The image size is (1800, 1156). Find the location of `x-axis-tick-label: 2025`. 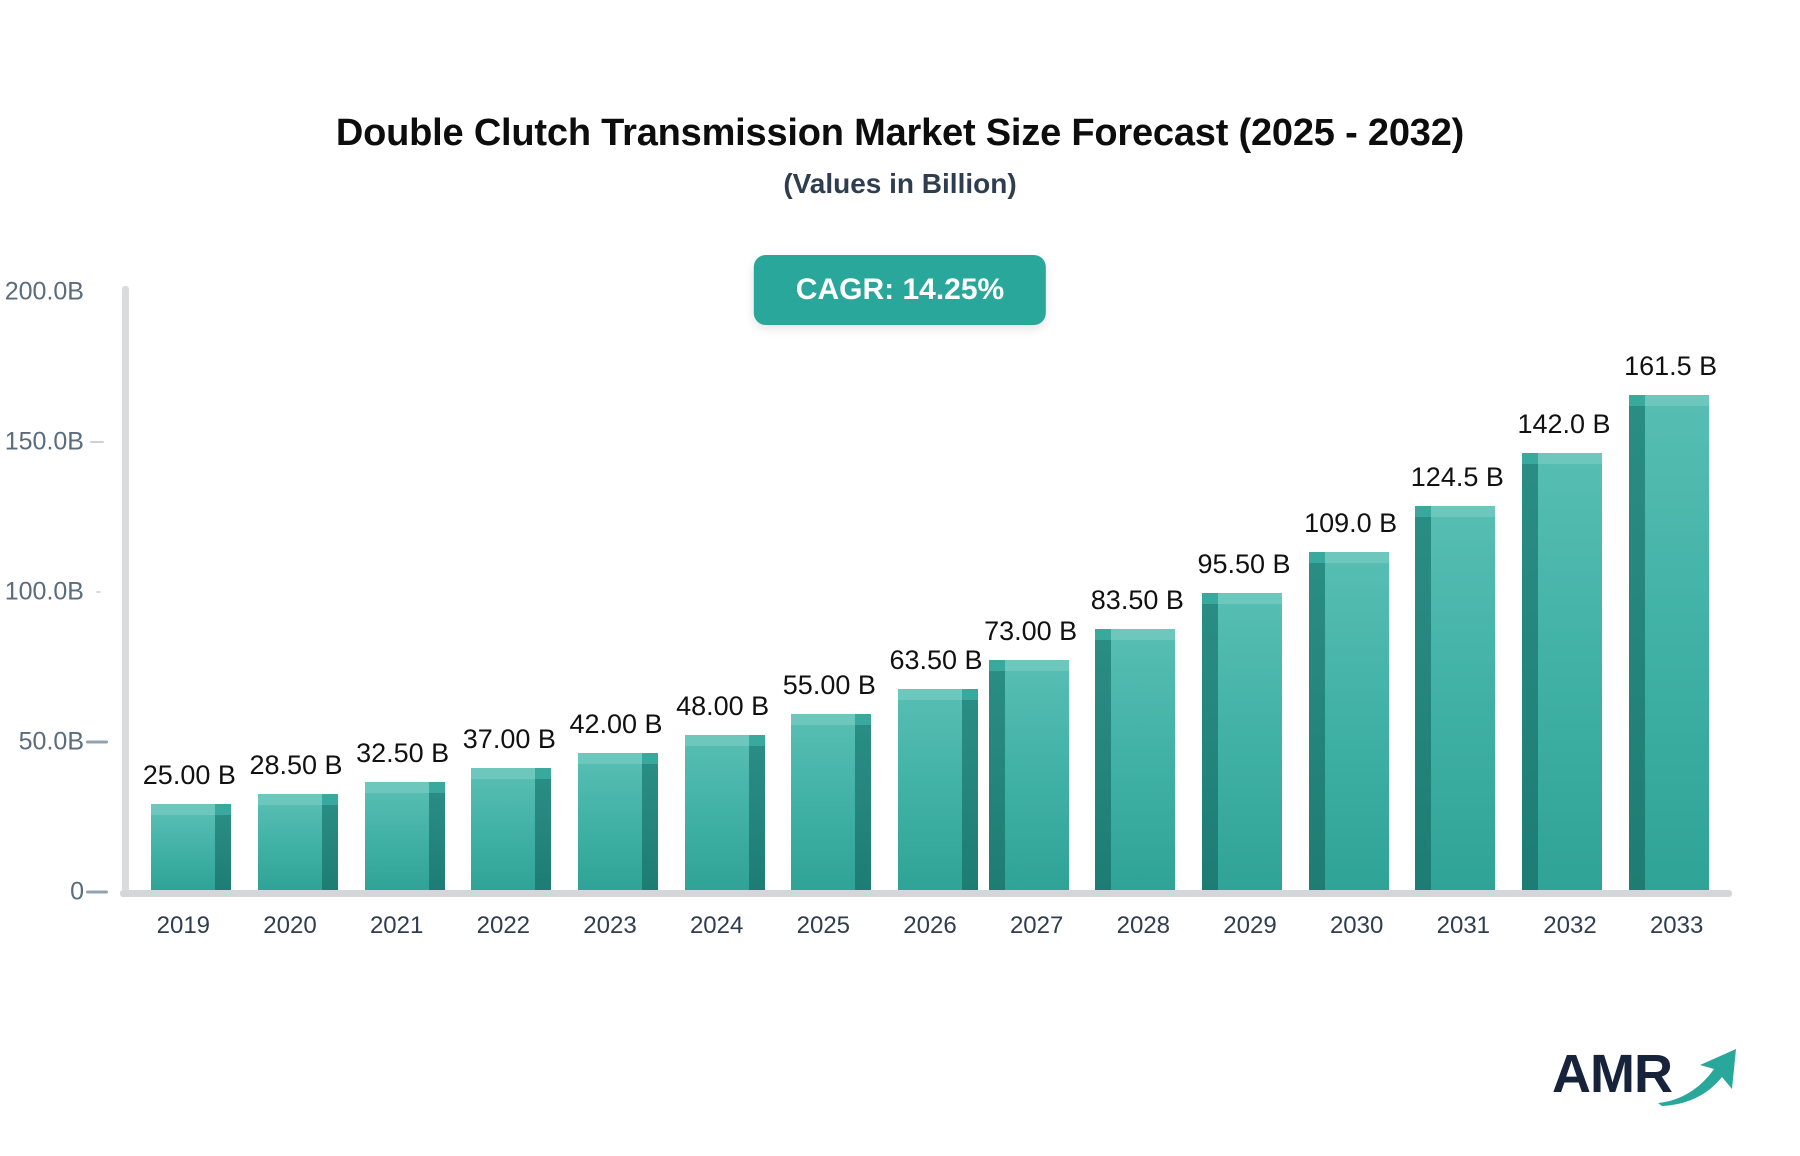

x-axis-tick-label: 2025 is located at coordinates (823, 925).